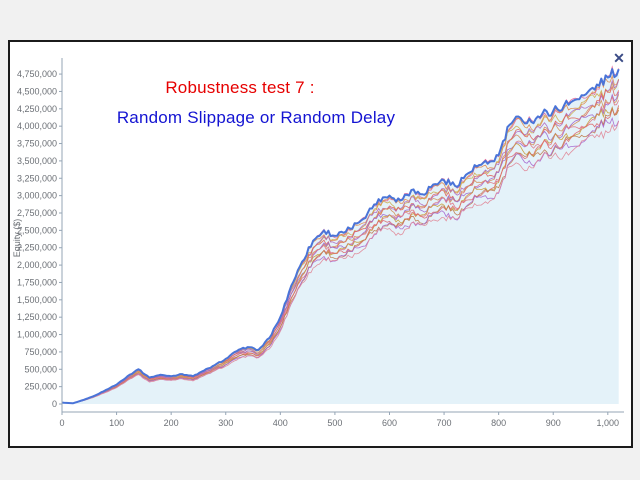 The height and width of the screenshot is (480, 640). What do you see at coordinates (37, 161) in the screenshot?
I see `svg-text: 3,500,000` at bounding box center [37, 161].